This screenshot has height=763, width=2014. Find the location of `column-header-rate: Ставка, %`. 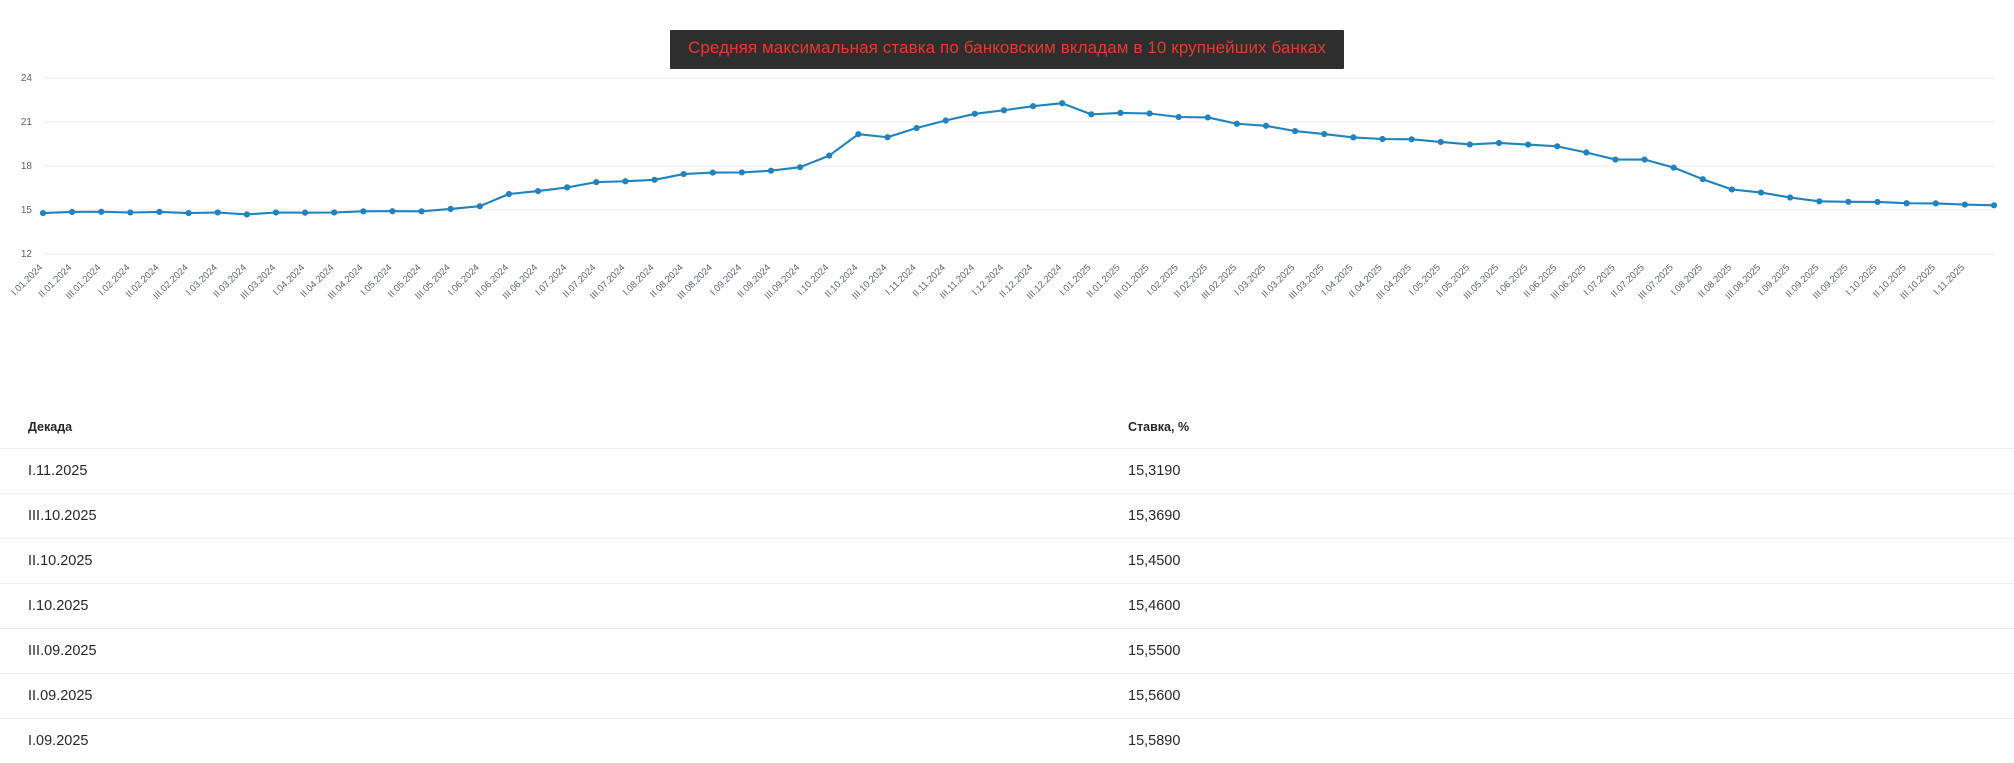

column-header-rate: Ставка, % is located at coordinates (1571, 434).